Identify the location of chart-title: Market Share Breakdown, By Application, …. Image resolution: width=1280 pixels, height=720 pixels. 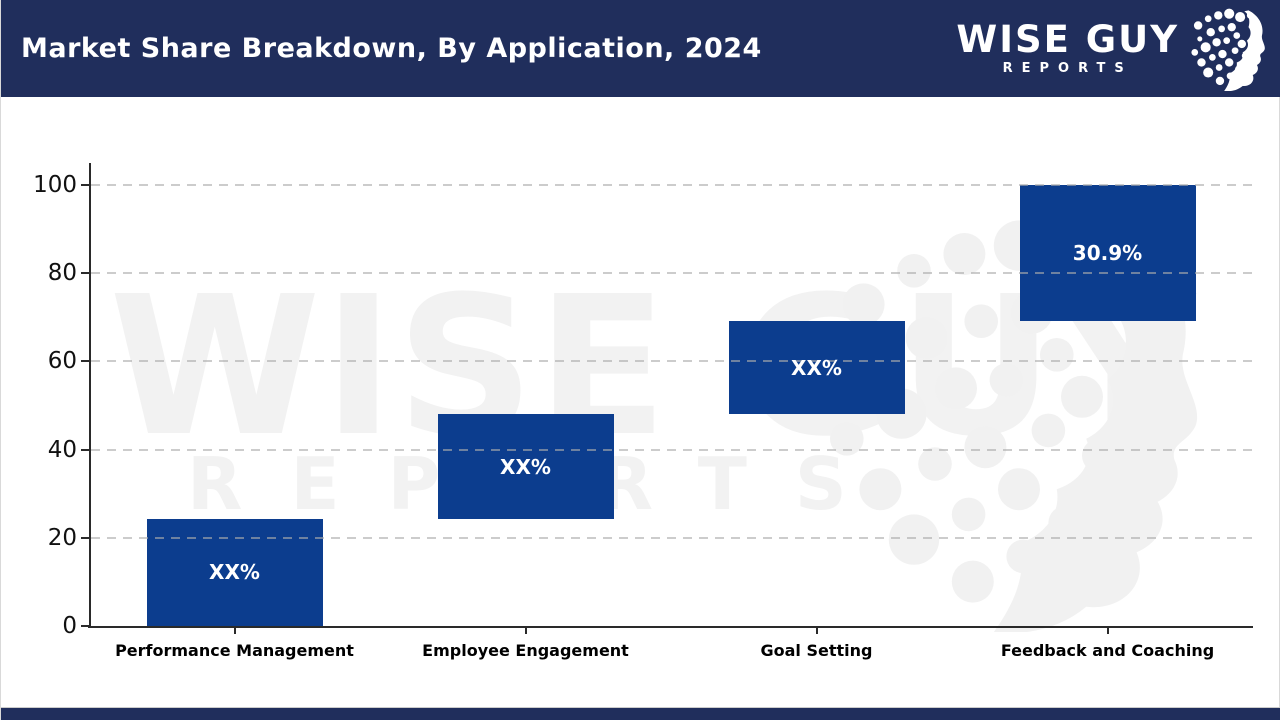
(391, 48).